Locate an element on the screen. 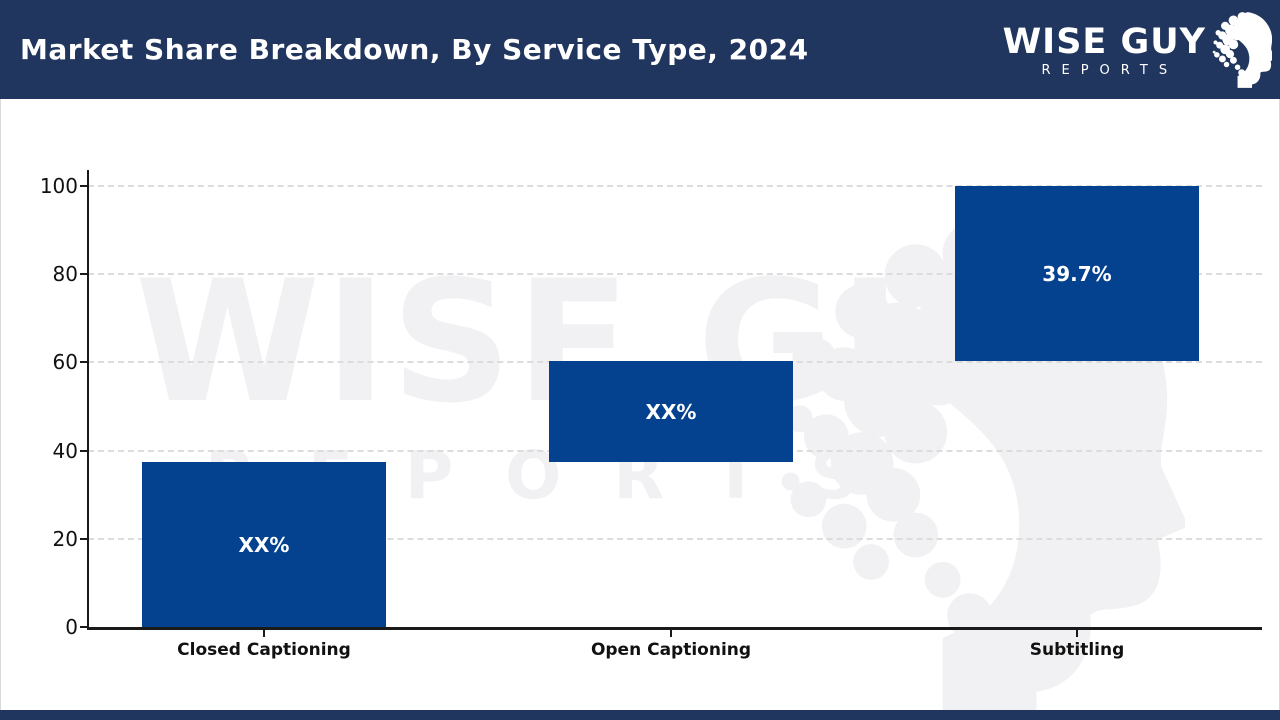  x-axis-label: Subtitling is located at coordinates (1077, 650).